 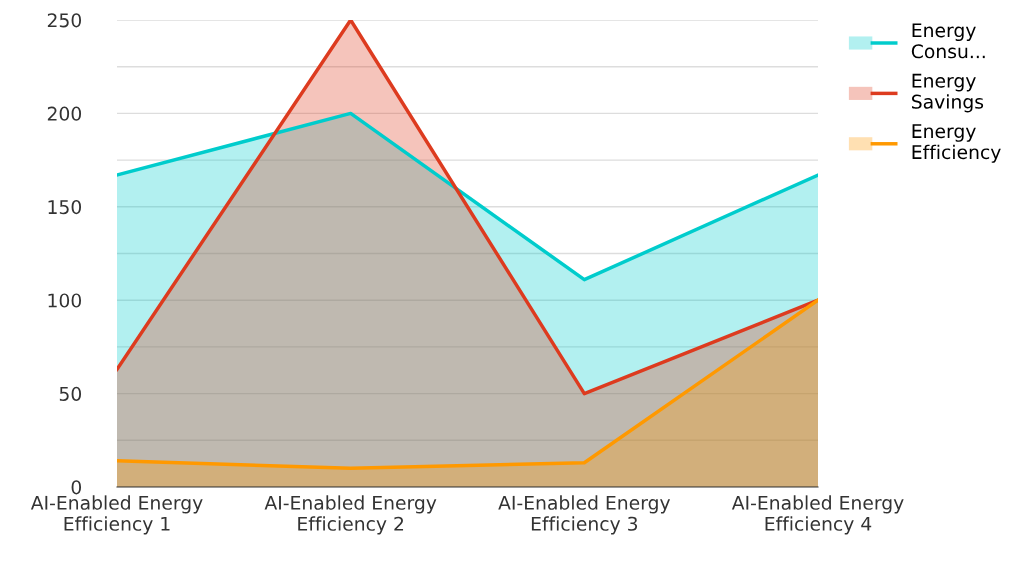 What do you see at coordinates (64, 20) in the screenshot?
I see `y-tick-label: 250` at bounding box center [64, 20].